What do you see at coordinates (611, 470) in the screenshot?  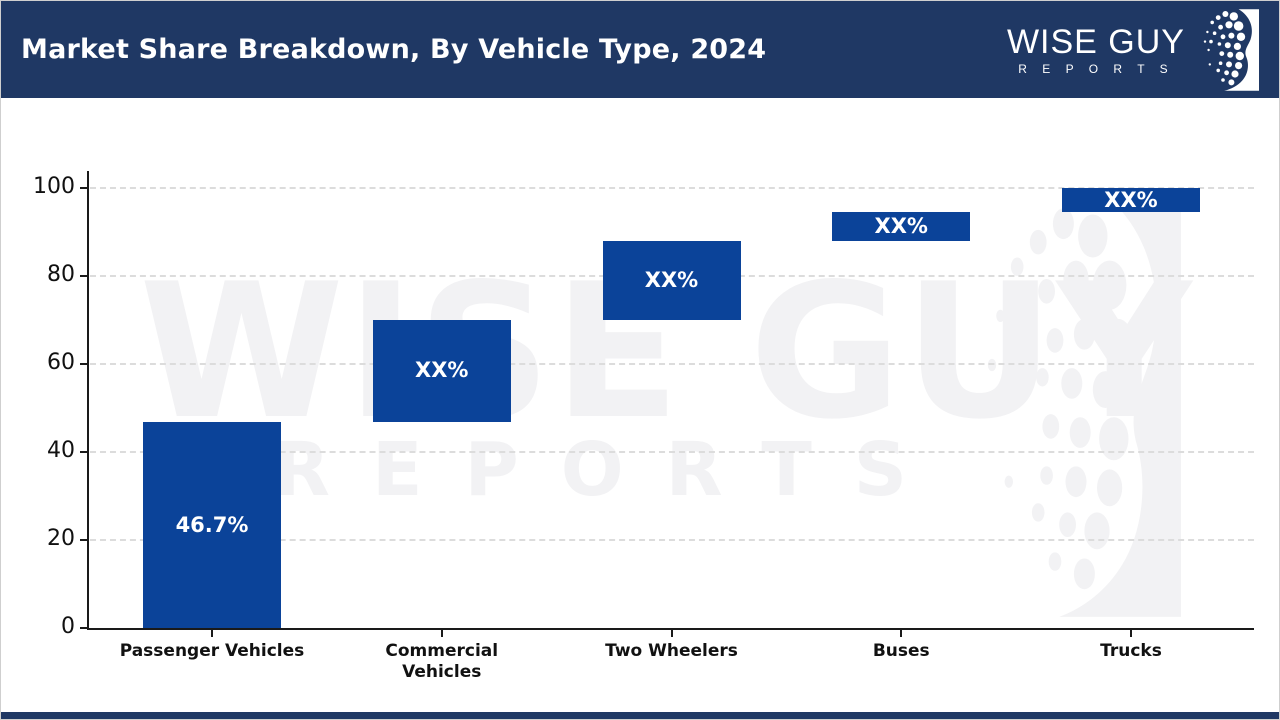 I see `watermark-brand-subname: REPORTS` at bounding box center [611, 470].